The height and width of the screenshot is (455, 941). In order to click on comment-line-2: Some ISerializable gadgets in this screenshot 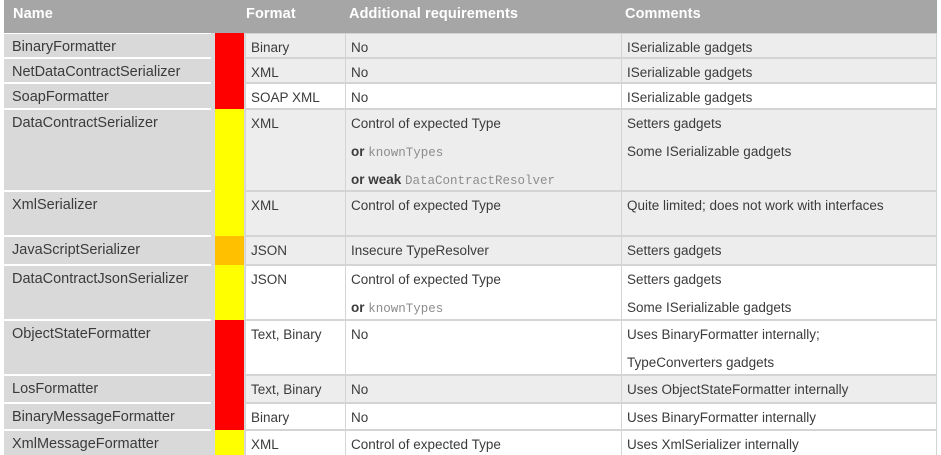, I will do `click(709, 307)`.